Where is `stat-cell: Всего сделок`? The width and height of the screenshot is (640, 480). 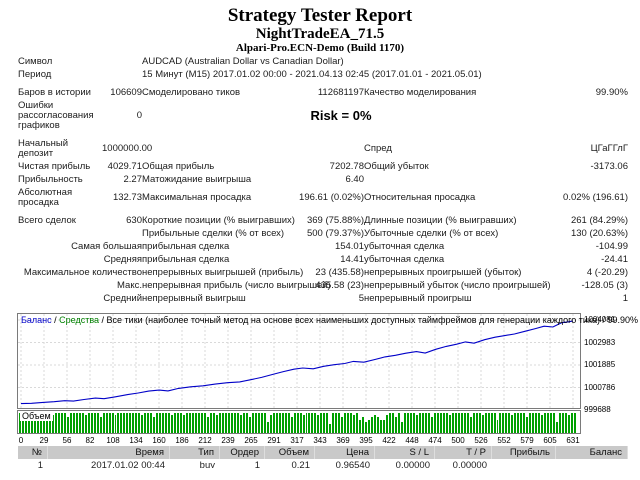 stat-cell: Всего сделок is located at coordinates (47, 220).